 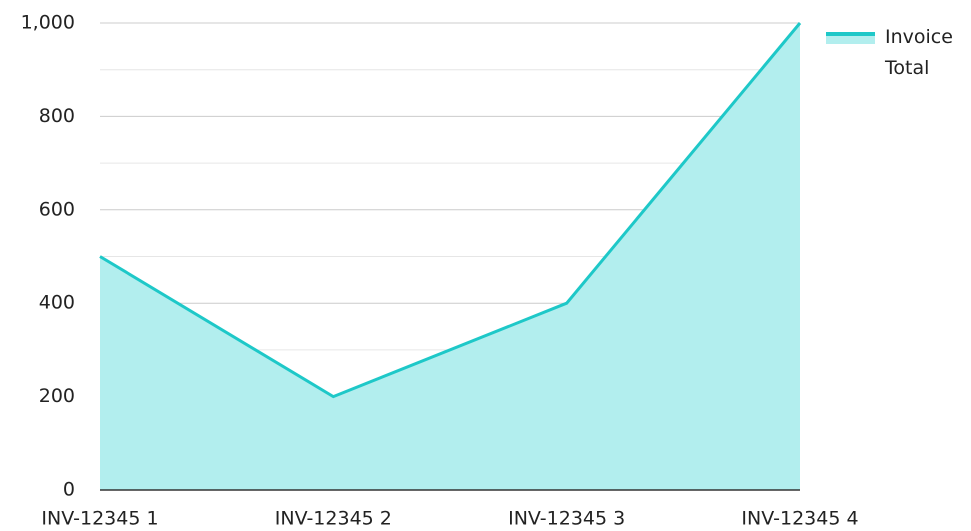 What do you see at coordinates (57, 116) in the screenshot?
I see `y-tick-label: 800` at bounding box center [57, 116].